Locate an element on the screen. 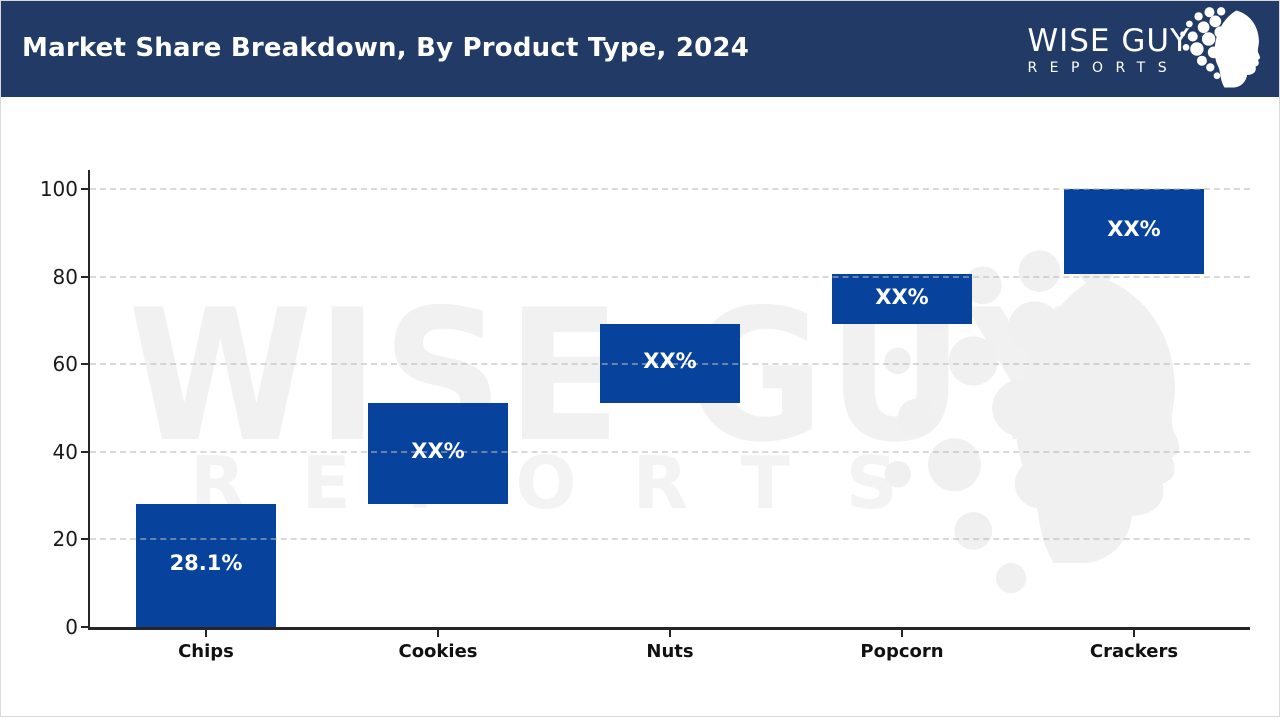 The image size is (1280, 720). x-tick-mark-cookies is located at coordinates (438, 633).